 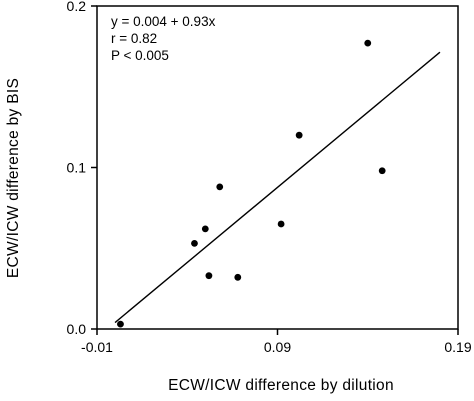 What do you see at coordinates (140, 55) in the screenshot?
I see `annotation-p-value: P < 0.005` at bounding box center [140, 55].